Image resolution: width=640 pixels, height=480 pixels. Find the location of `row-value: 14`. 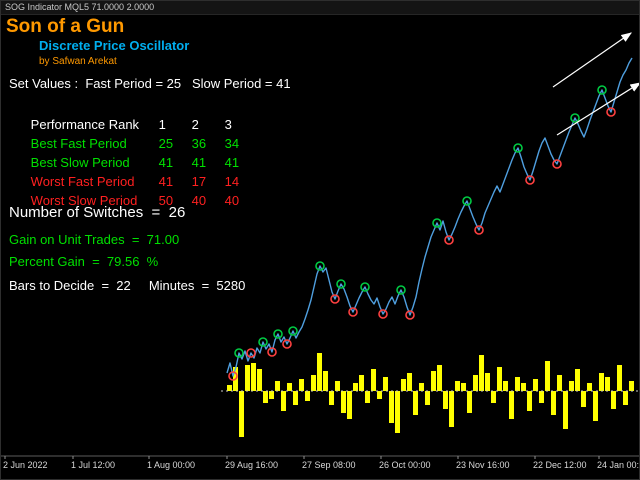

row-value: 14 is located at coordinates (232, 181).